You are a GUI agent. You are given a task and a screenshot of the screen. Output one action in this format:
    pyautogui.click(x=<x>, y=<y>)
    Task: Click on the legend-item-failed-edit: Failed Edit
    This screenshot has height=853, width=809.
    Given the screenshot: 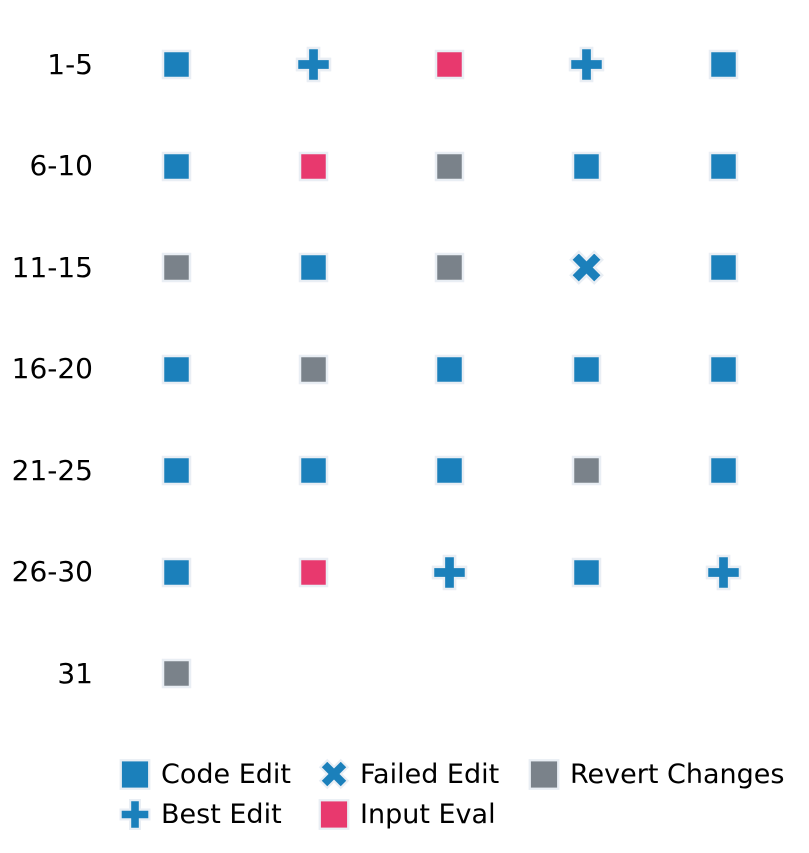 What is the action you would take?
    pyautogui.click(x=422, y=774)
    